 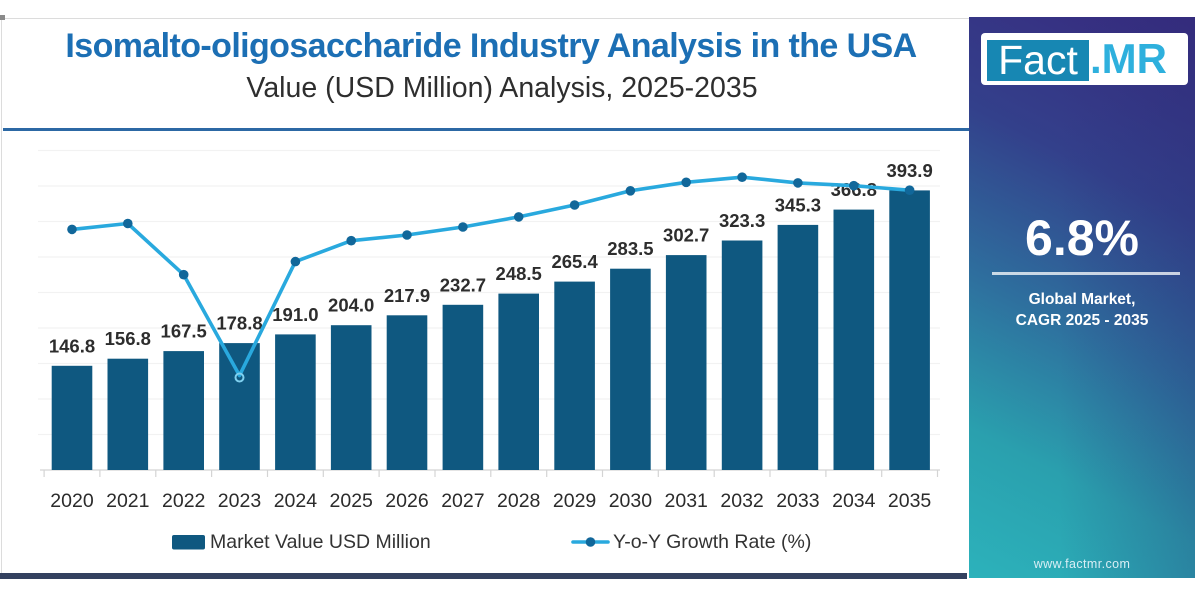 What do you see at coordinates (519, 273) in the screenshot?
I see `svg-text: 248.5` at bounding box center [519, 273].